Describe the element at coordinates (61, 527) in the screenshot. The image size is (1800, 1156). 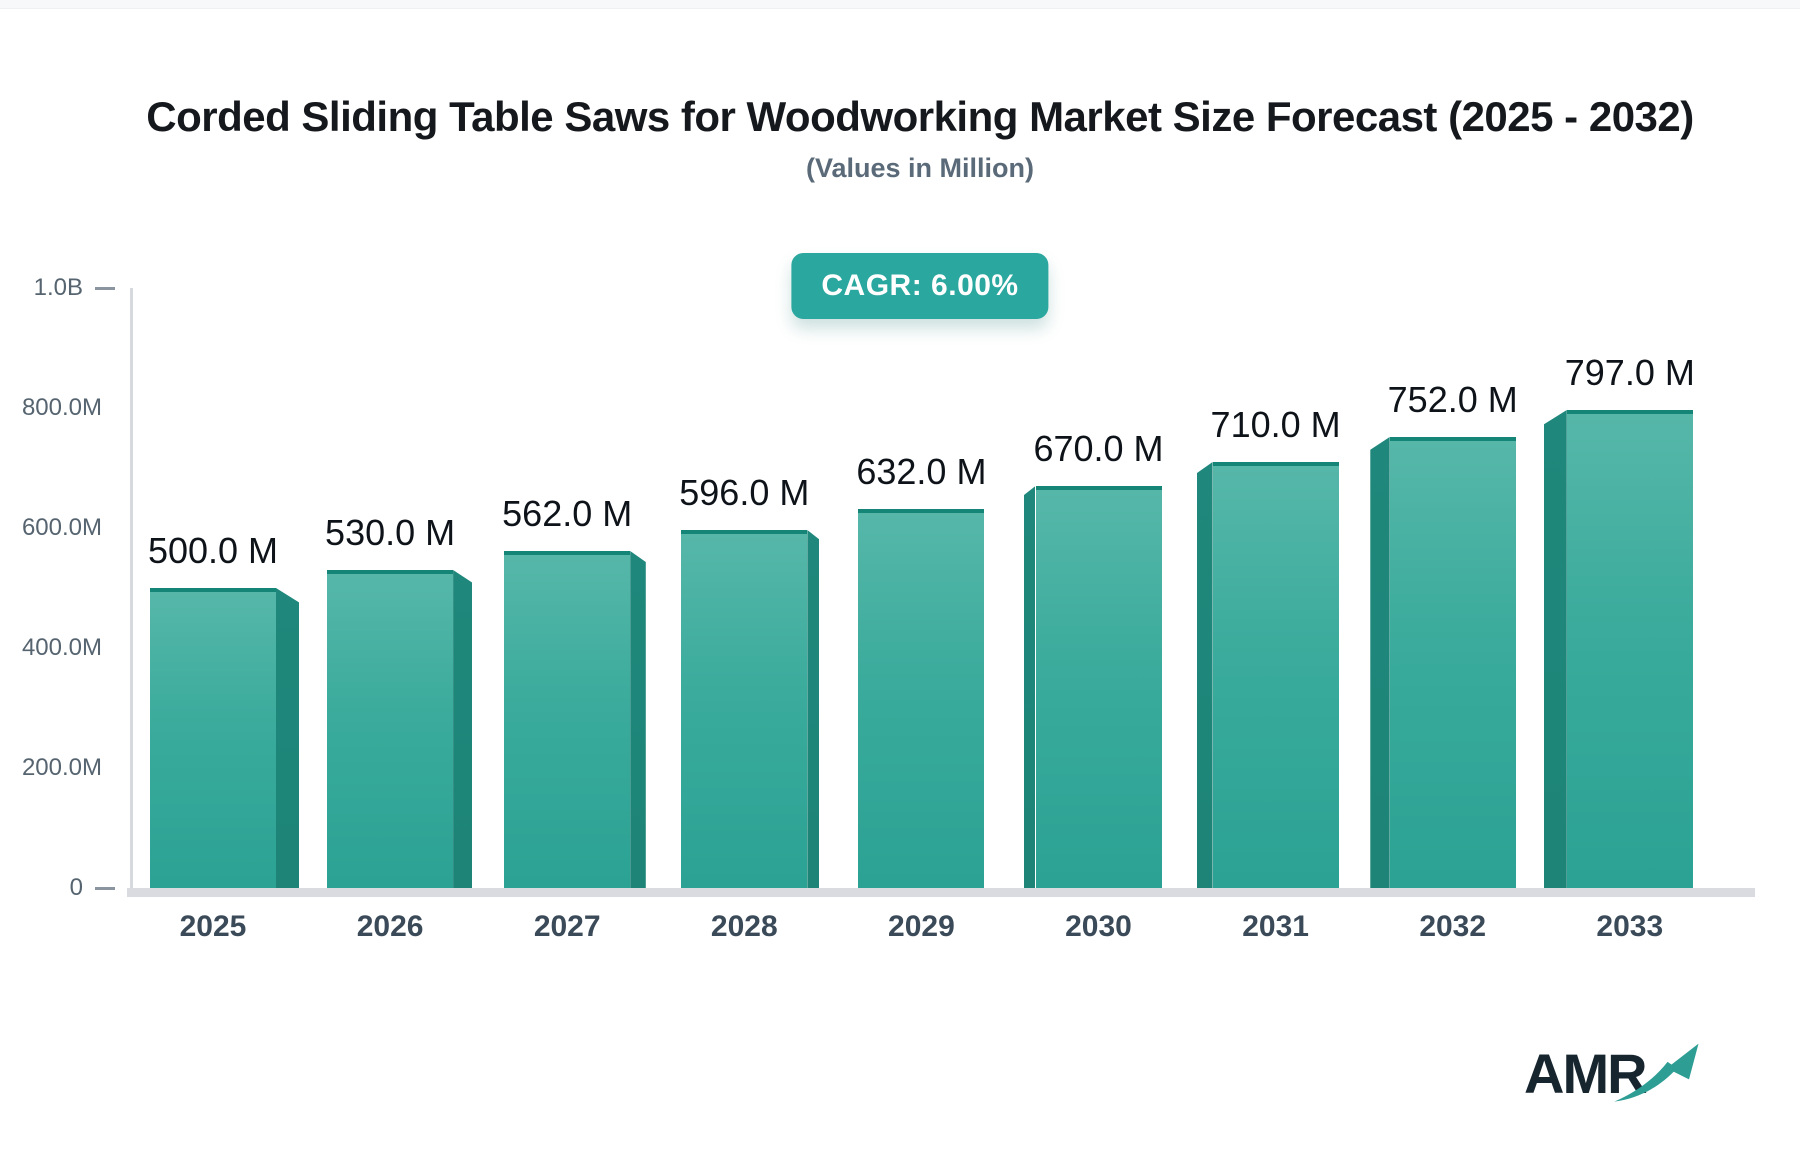
I see `y-axis-tick-label: 600.0M` at that location.